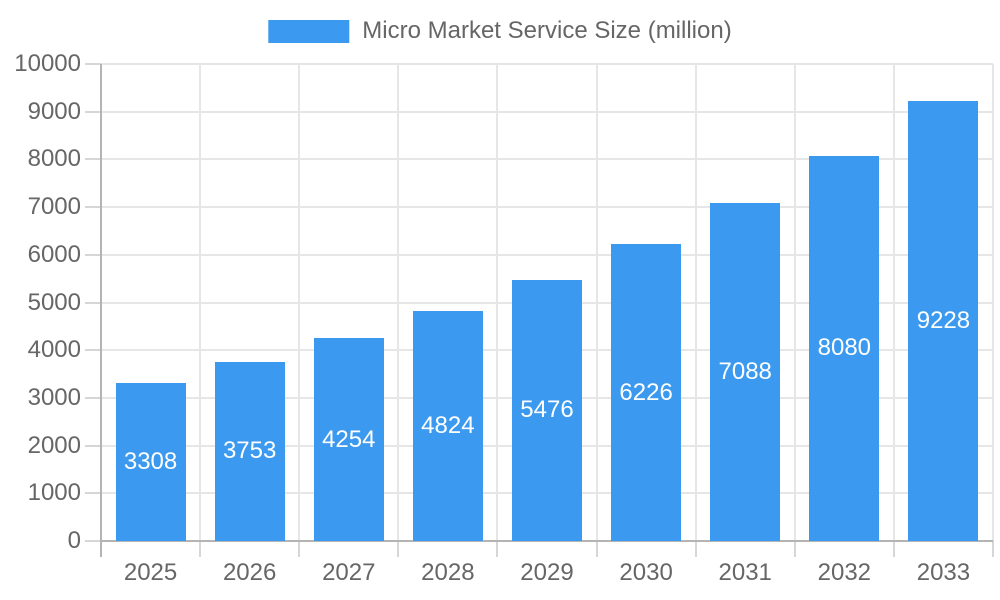  I want to click on bar: 9228, so click(943, 320).